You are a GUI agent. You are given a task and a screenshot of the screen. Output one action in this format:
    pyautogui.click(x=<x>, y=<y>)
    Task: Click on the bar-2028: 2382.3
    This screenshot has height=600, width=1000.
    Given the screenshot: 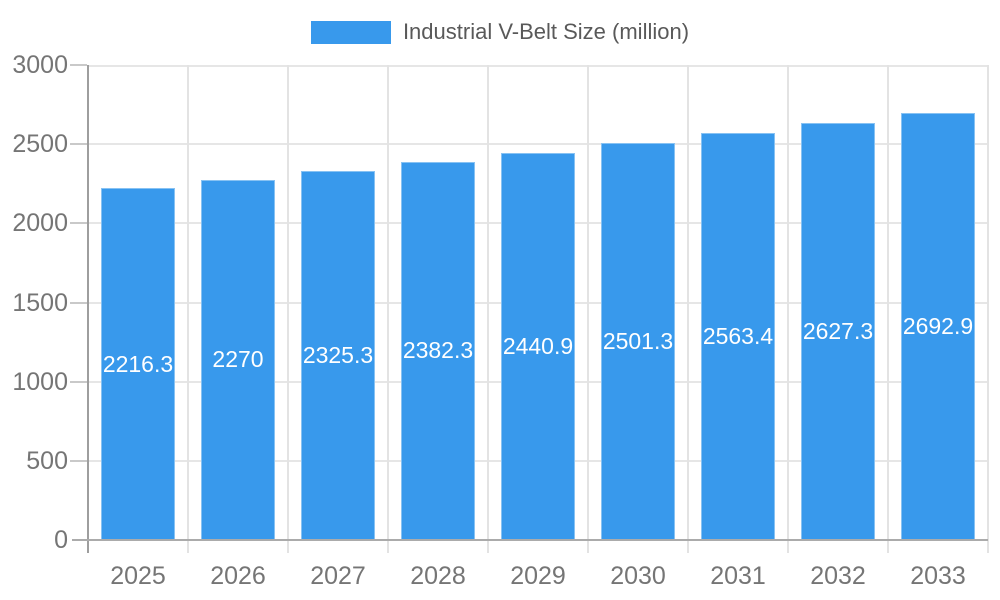 What is the action you would take?
    pyautogui.click(x=438, y=350)
    